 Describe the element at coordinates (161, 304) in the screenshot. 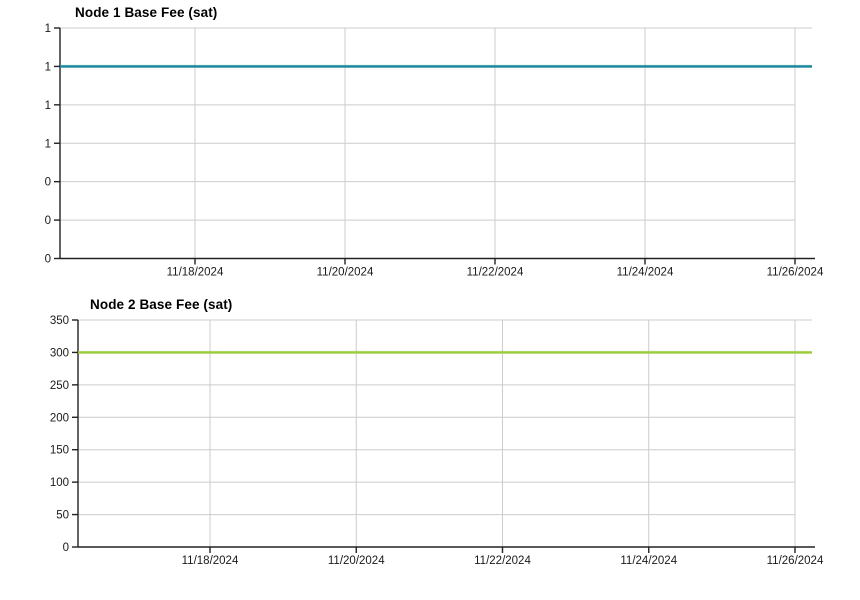

I see `chart-title-node2: Node 2 Base Fee (sat)` at that location.